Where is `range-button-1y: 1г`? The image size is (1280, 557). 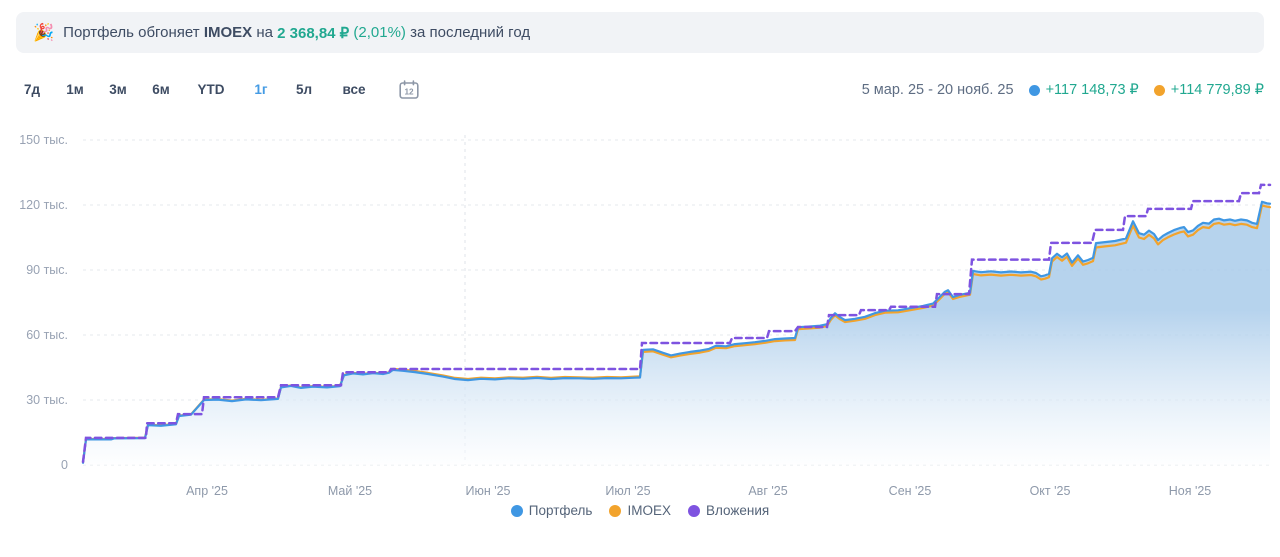 range-button-1y: 1г is located at coordinates (261, 90).